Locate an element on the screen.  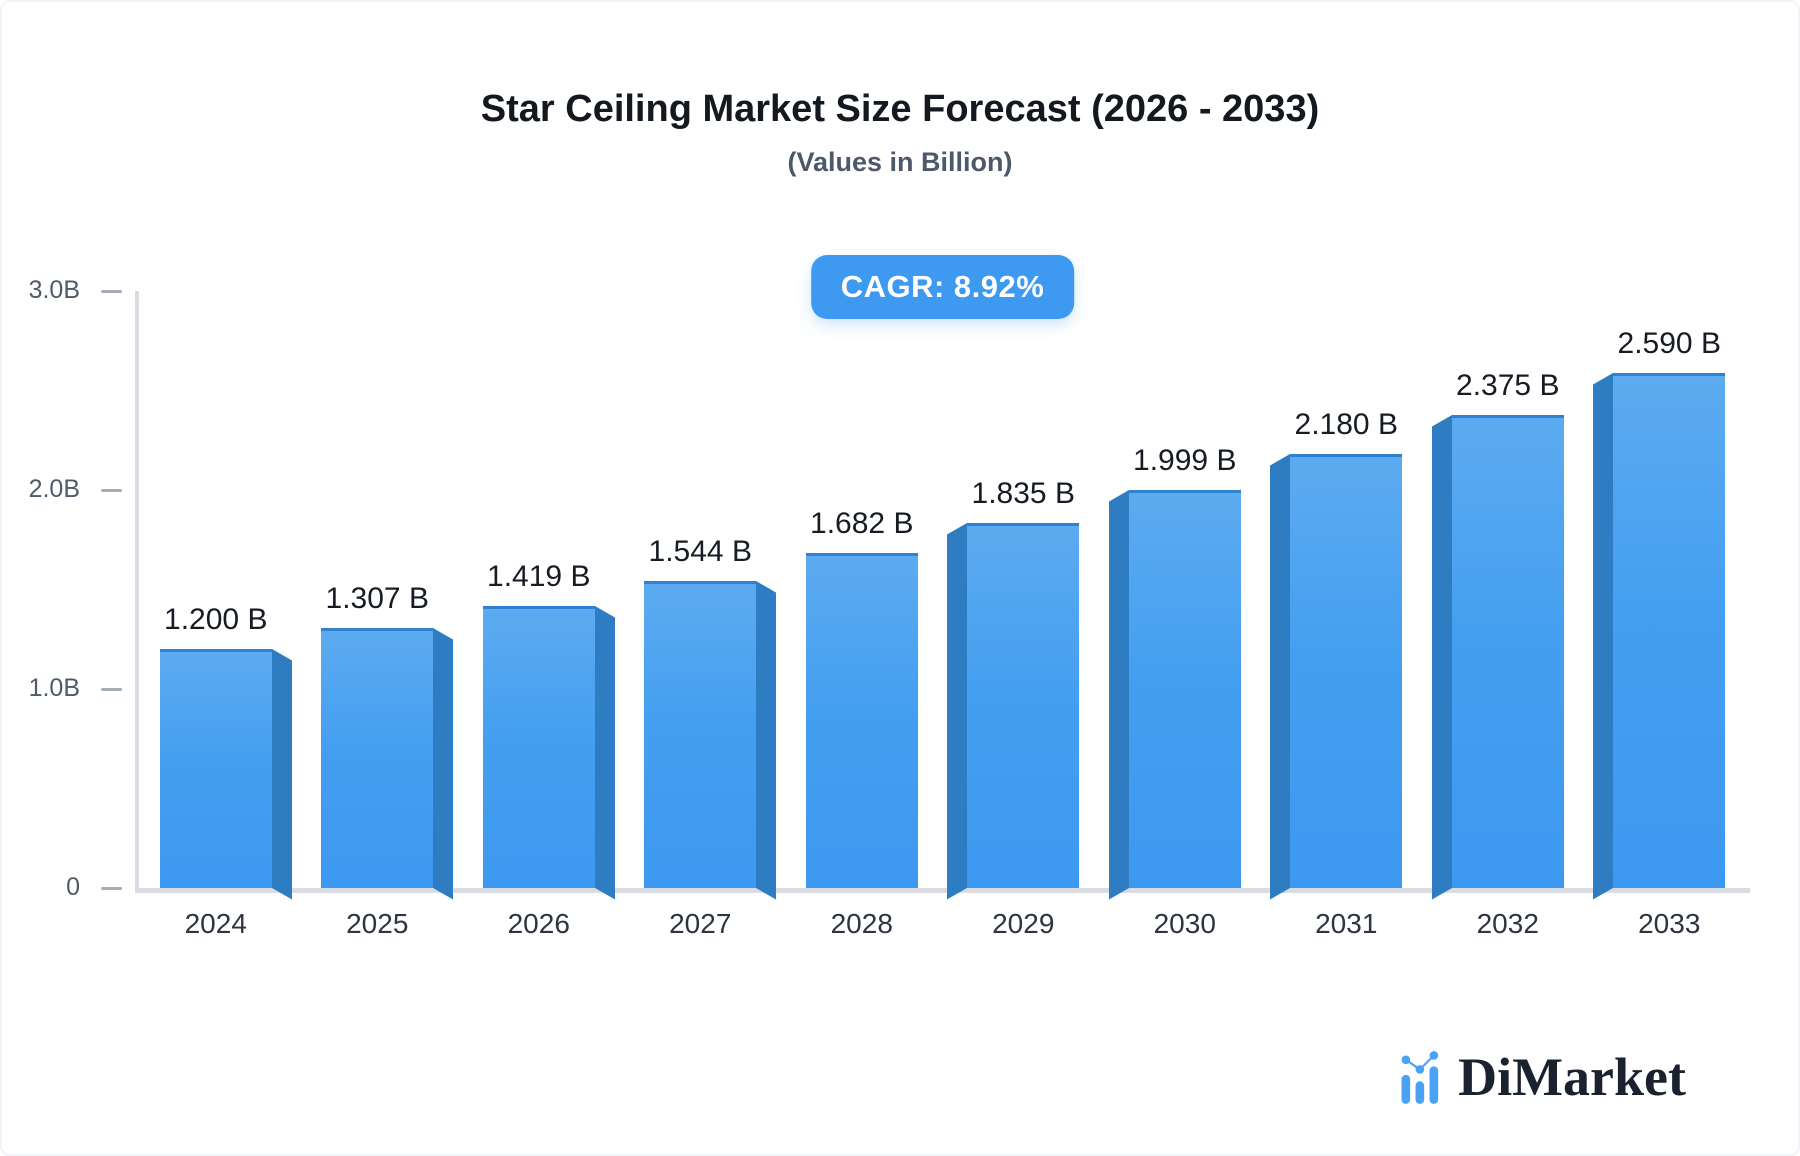
x-axis-label-2030: 2030 is located at coordinates (1184, 923).